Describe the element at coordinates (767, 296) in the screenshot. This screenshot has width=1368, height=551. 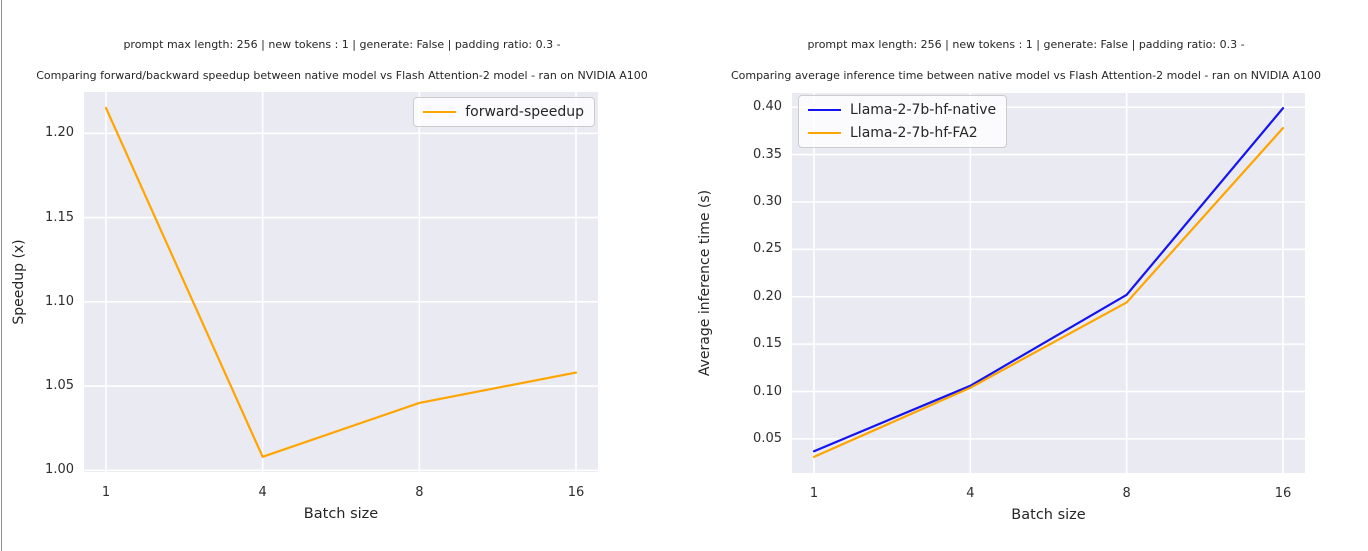
I see `y-tick-label: 0.20` at that location.